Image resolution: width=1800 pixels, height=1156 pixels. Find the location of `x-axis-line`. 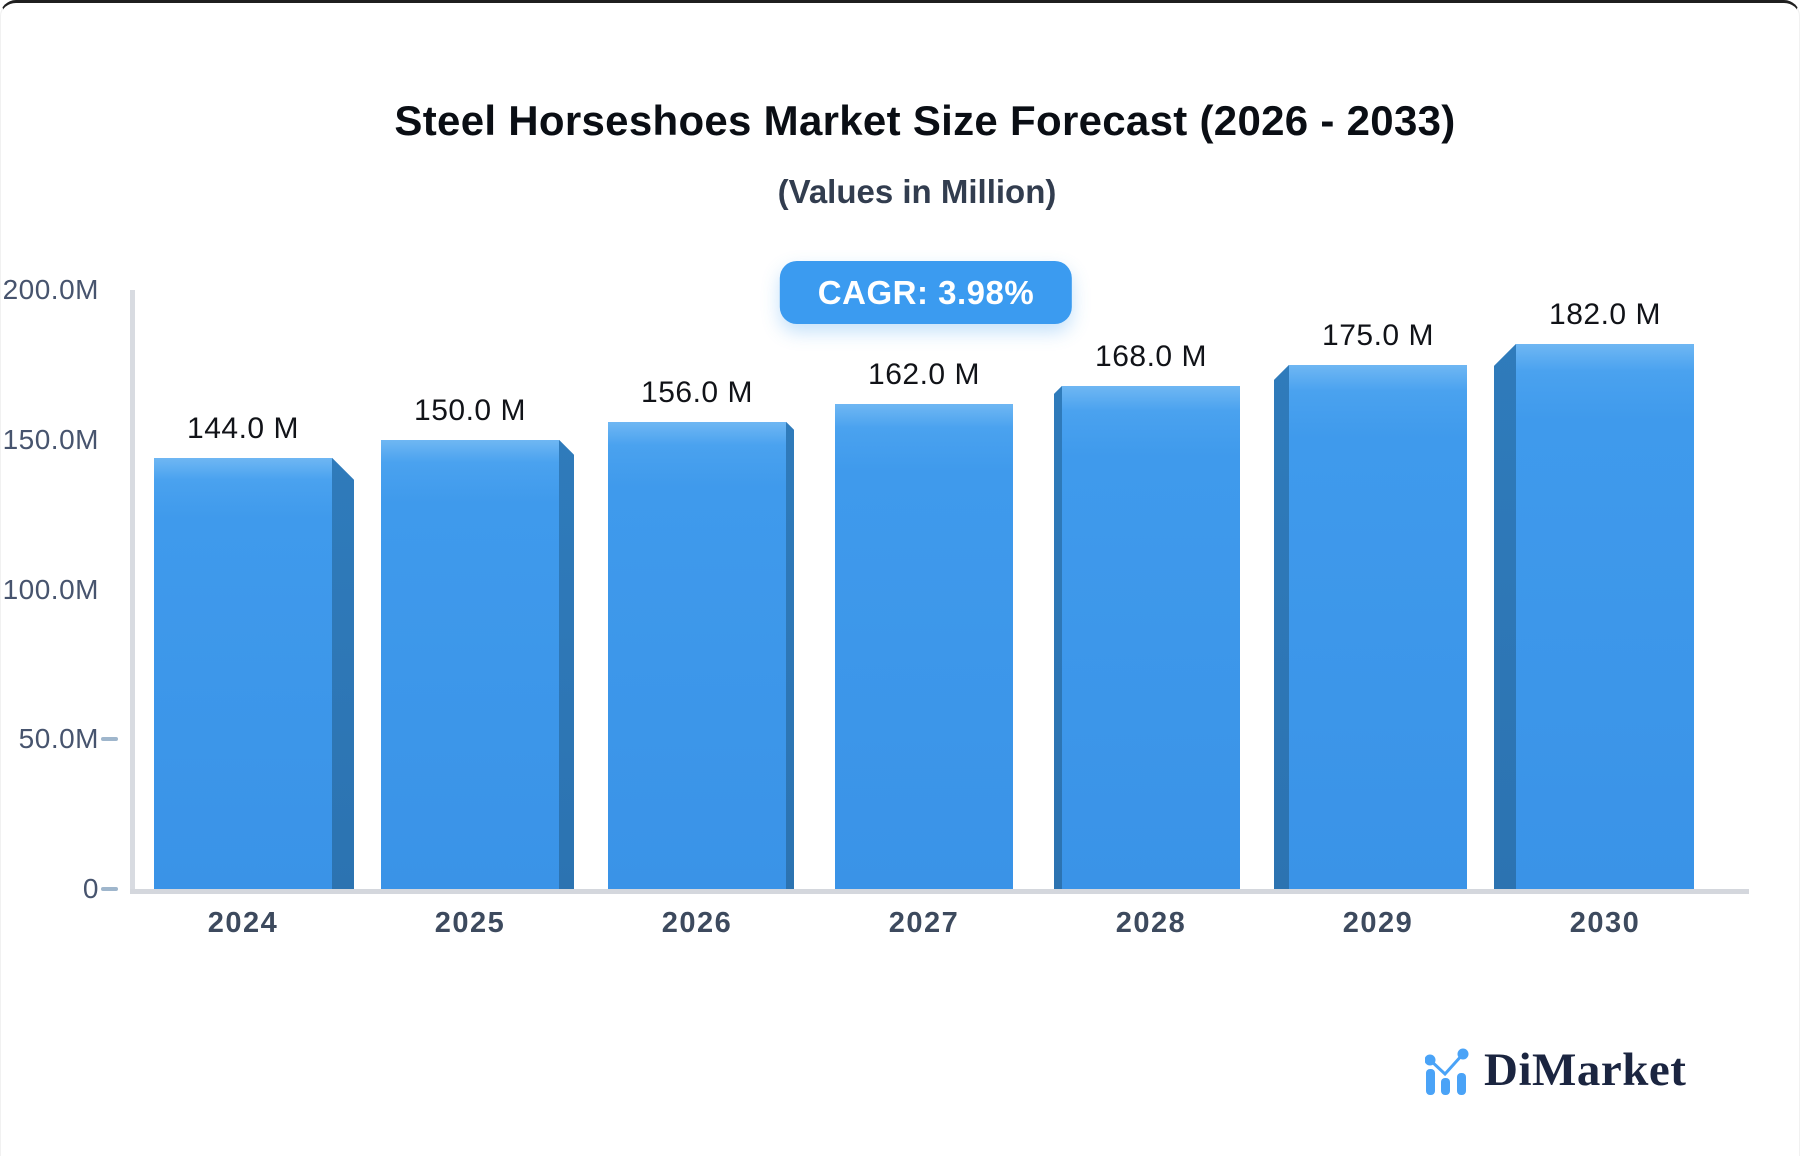

x-axis-line is located at coordinates (939, 891).